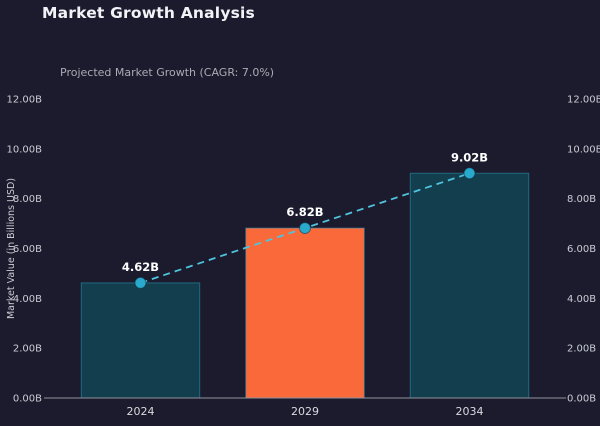 This screenshot has width=600, height=426. I want to click on x-tick-2024: 2024, so click(140, 411).